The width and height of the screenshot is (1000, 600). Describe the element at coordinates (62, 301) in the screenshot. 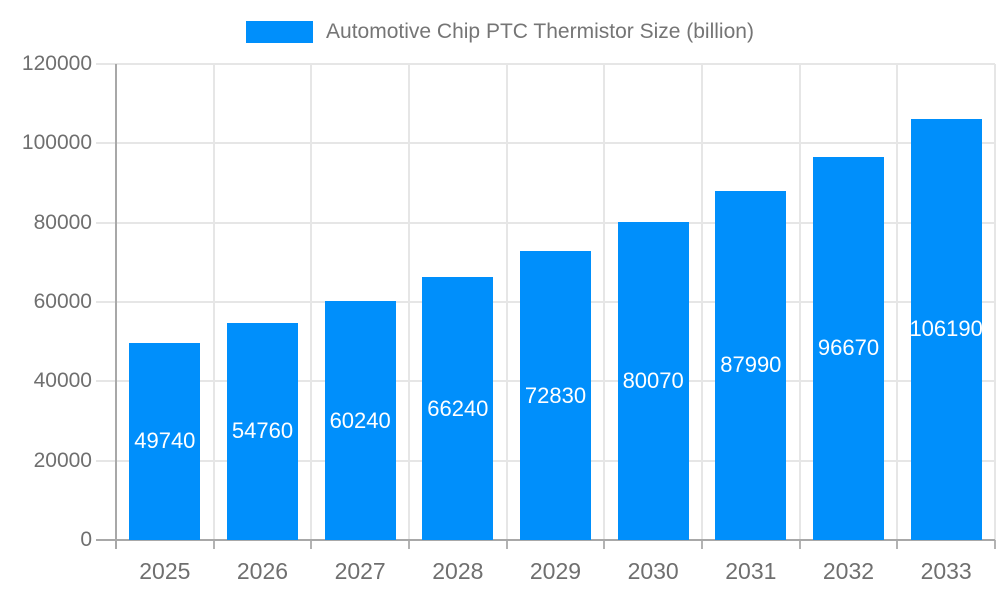

I see `y-axis-tick-label: 60000` at that location.